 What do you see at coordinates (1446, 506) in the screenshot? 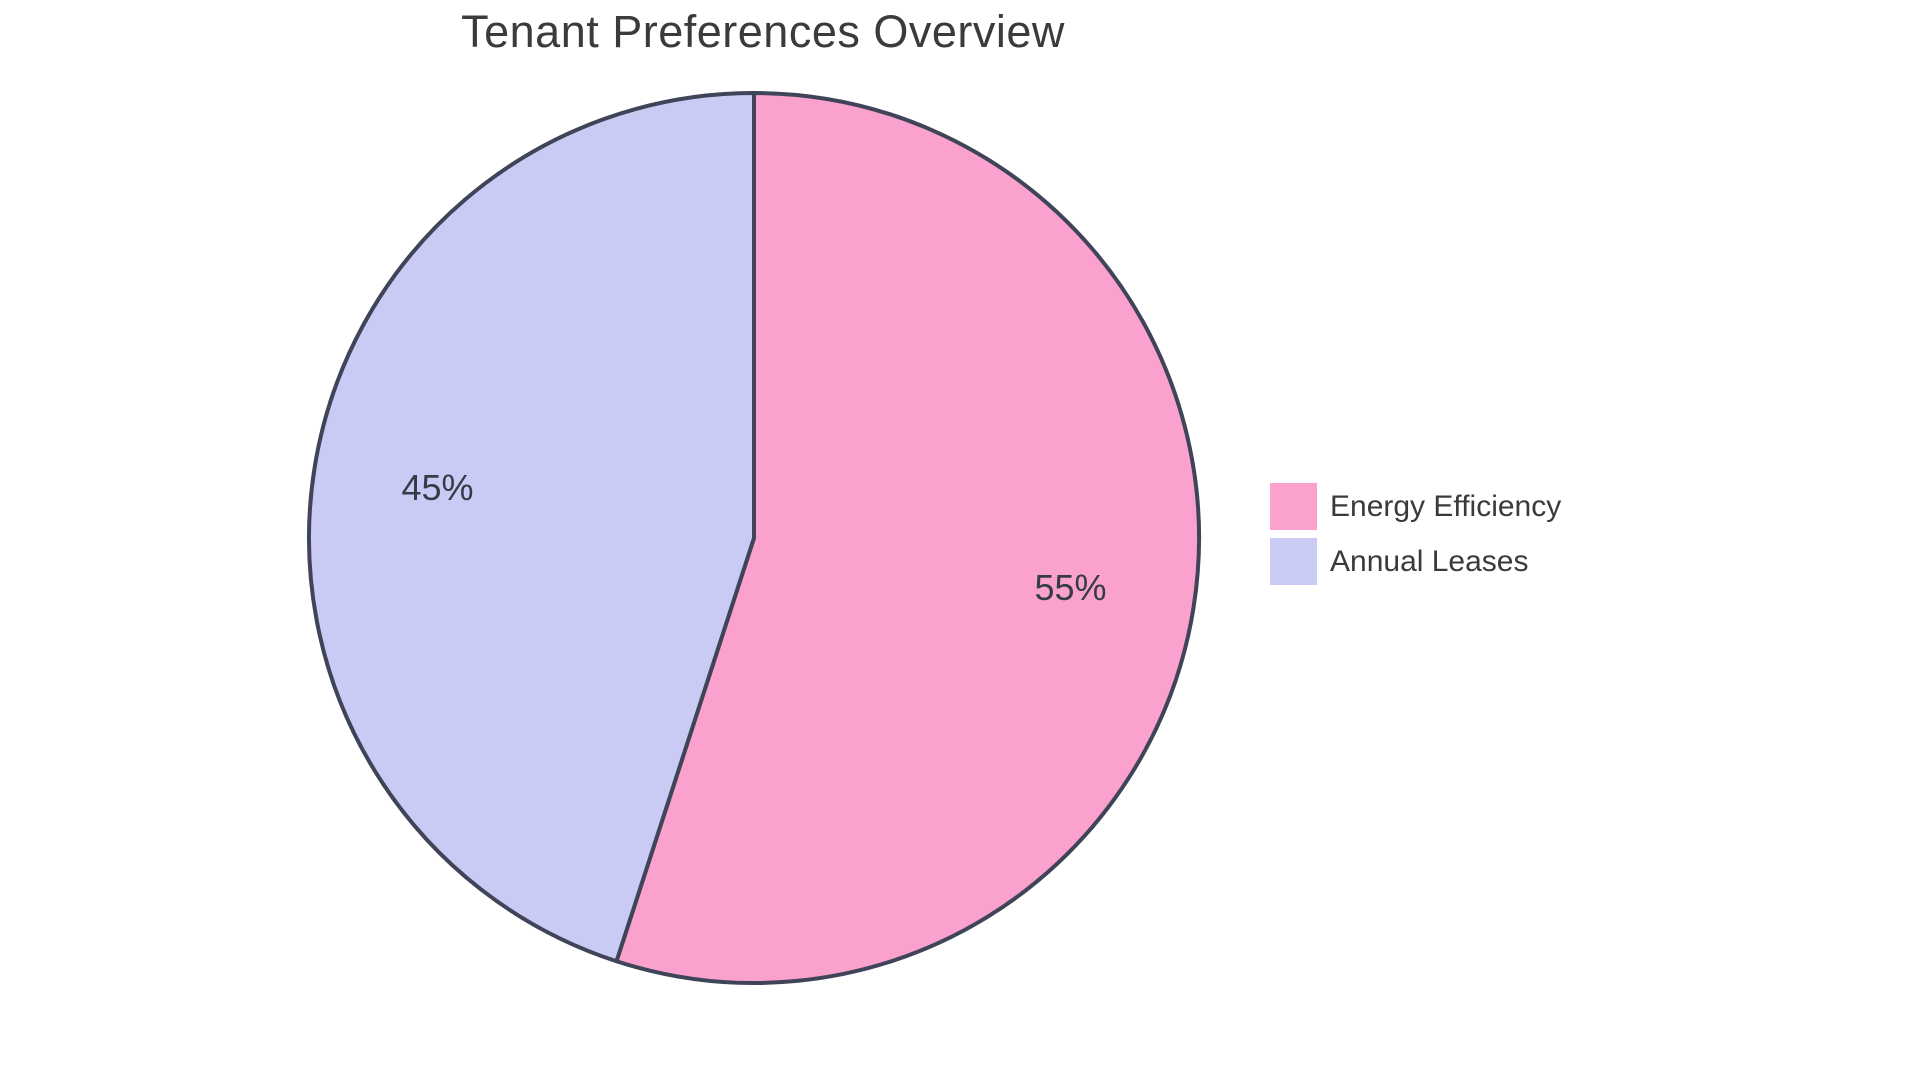
I see `legend-label-energy-efficiency: Energy Efficiency` at bounding box center [1446, 506].